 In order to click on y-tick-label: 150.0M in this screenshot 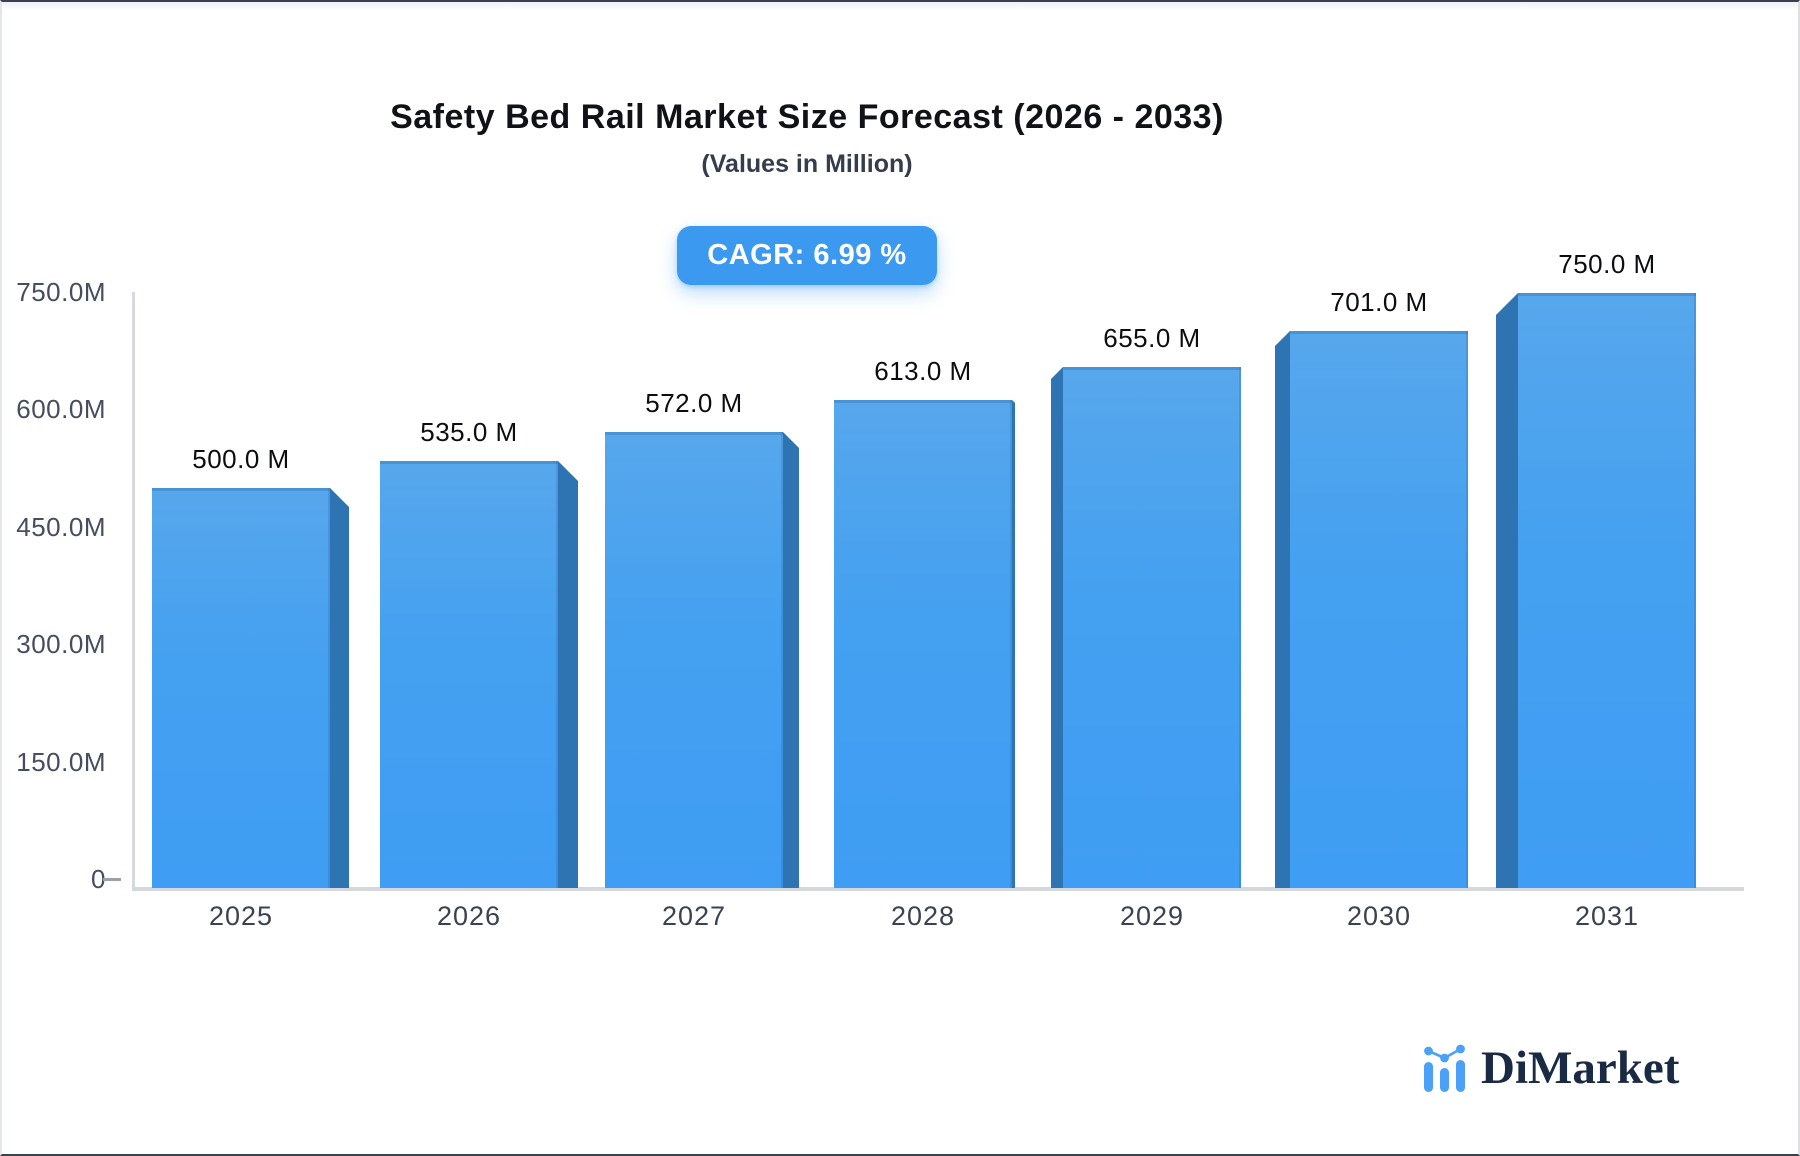, I will do `click(61, 762)`.